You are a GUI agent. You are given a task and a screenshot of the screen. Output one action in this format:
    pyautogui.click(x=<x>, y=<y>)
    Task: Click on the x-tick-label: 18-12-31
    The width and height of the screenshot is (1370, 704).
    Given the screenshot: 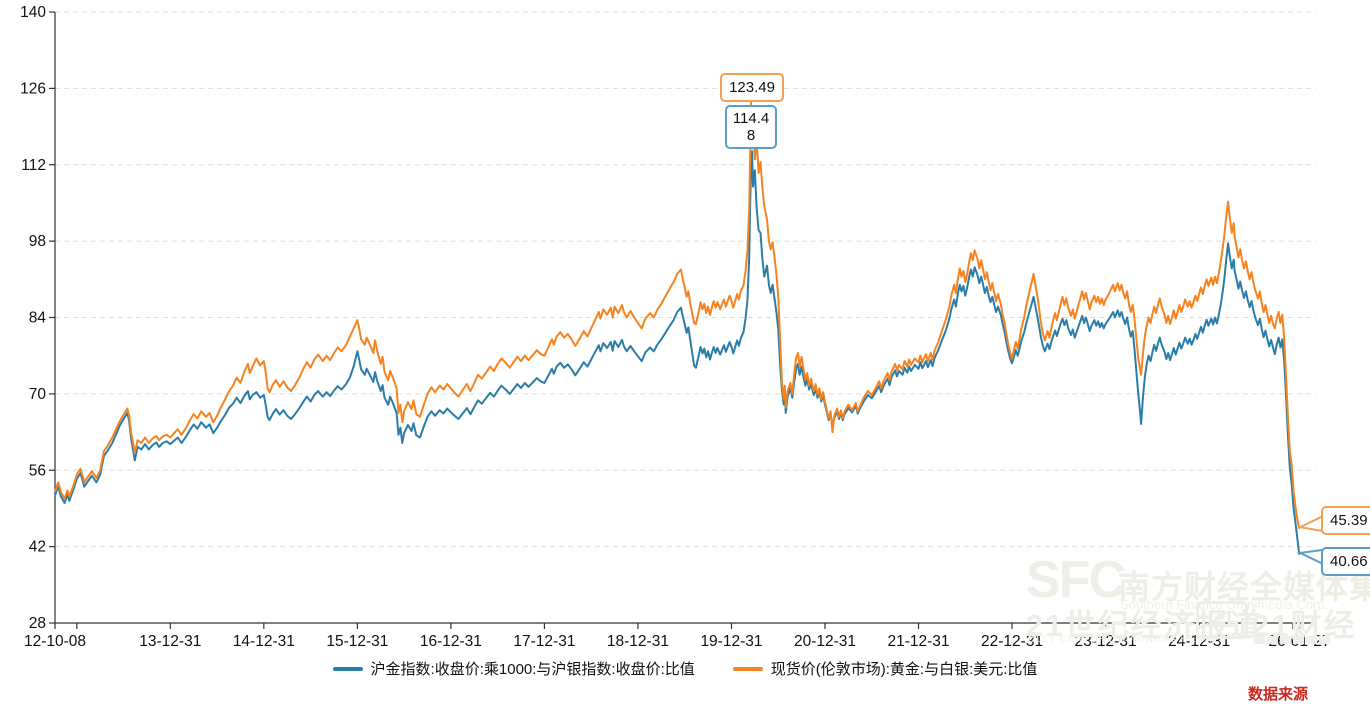 What is the action you would take?
    pyautogui.click(x=638, y=641)
    